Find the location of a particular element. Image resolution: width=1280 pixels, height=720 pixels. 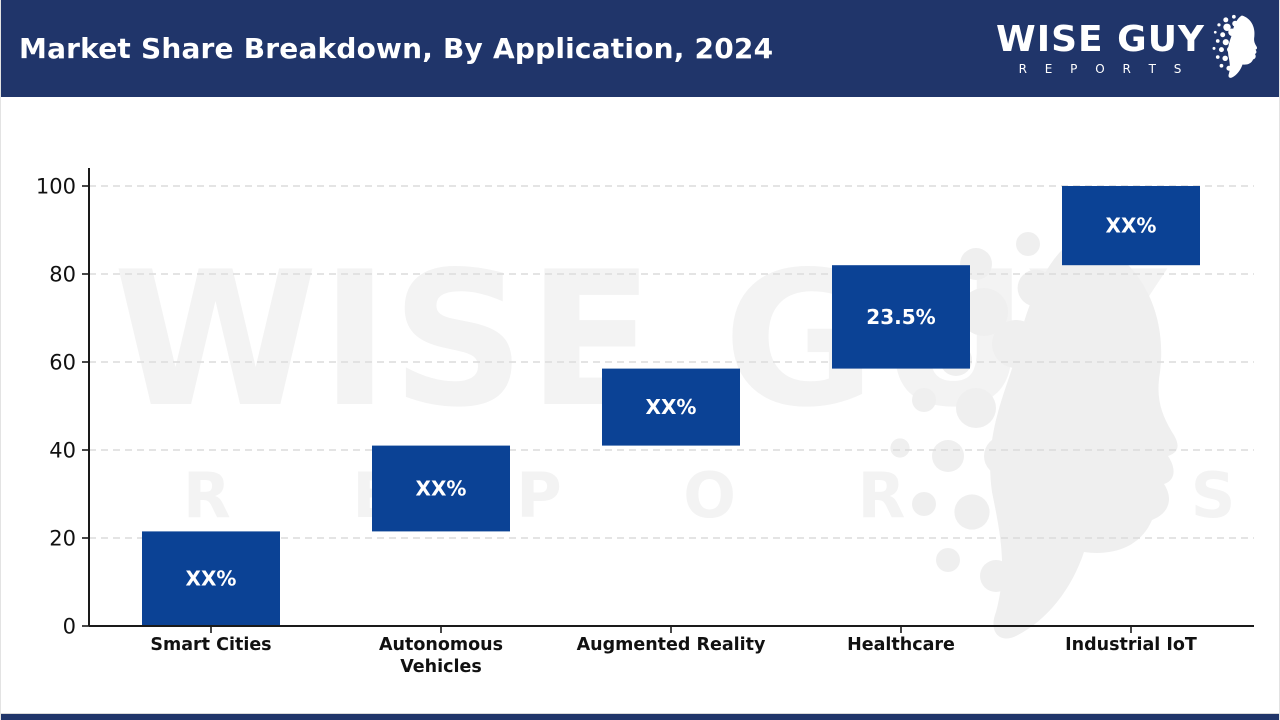

x-category-label-industrial-iot: Industrial IoT is located at coordinates (1131, 645).